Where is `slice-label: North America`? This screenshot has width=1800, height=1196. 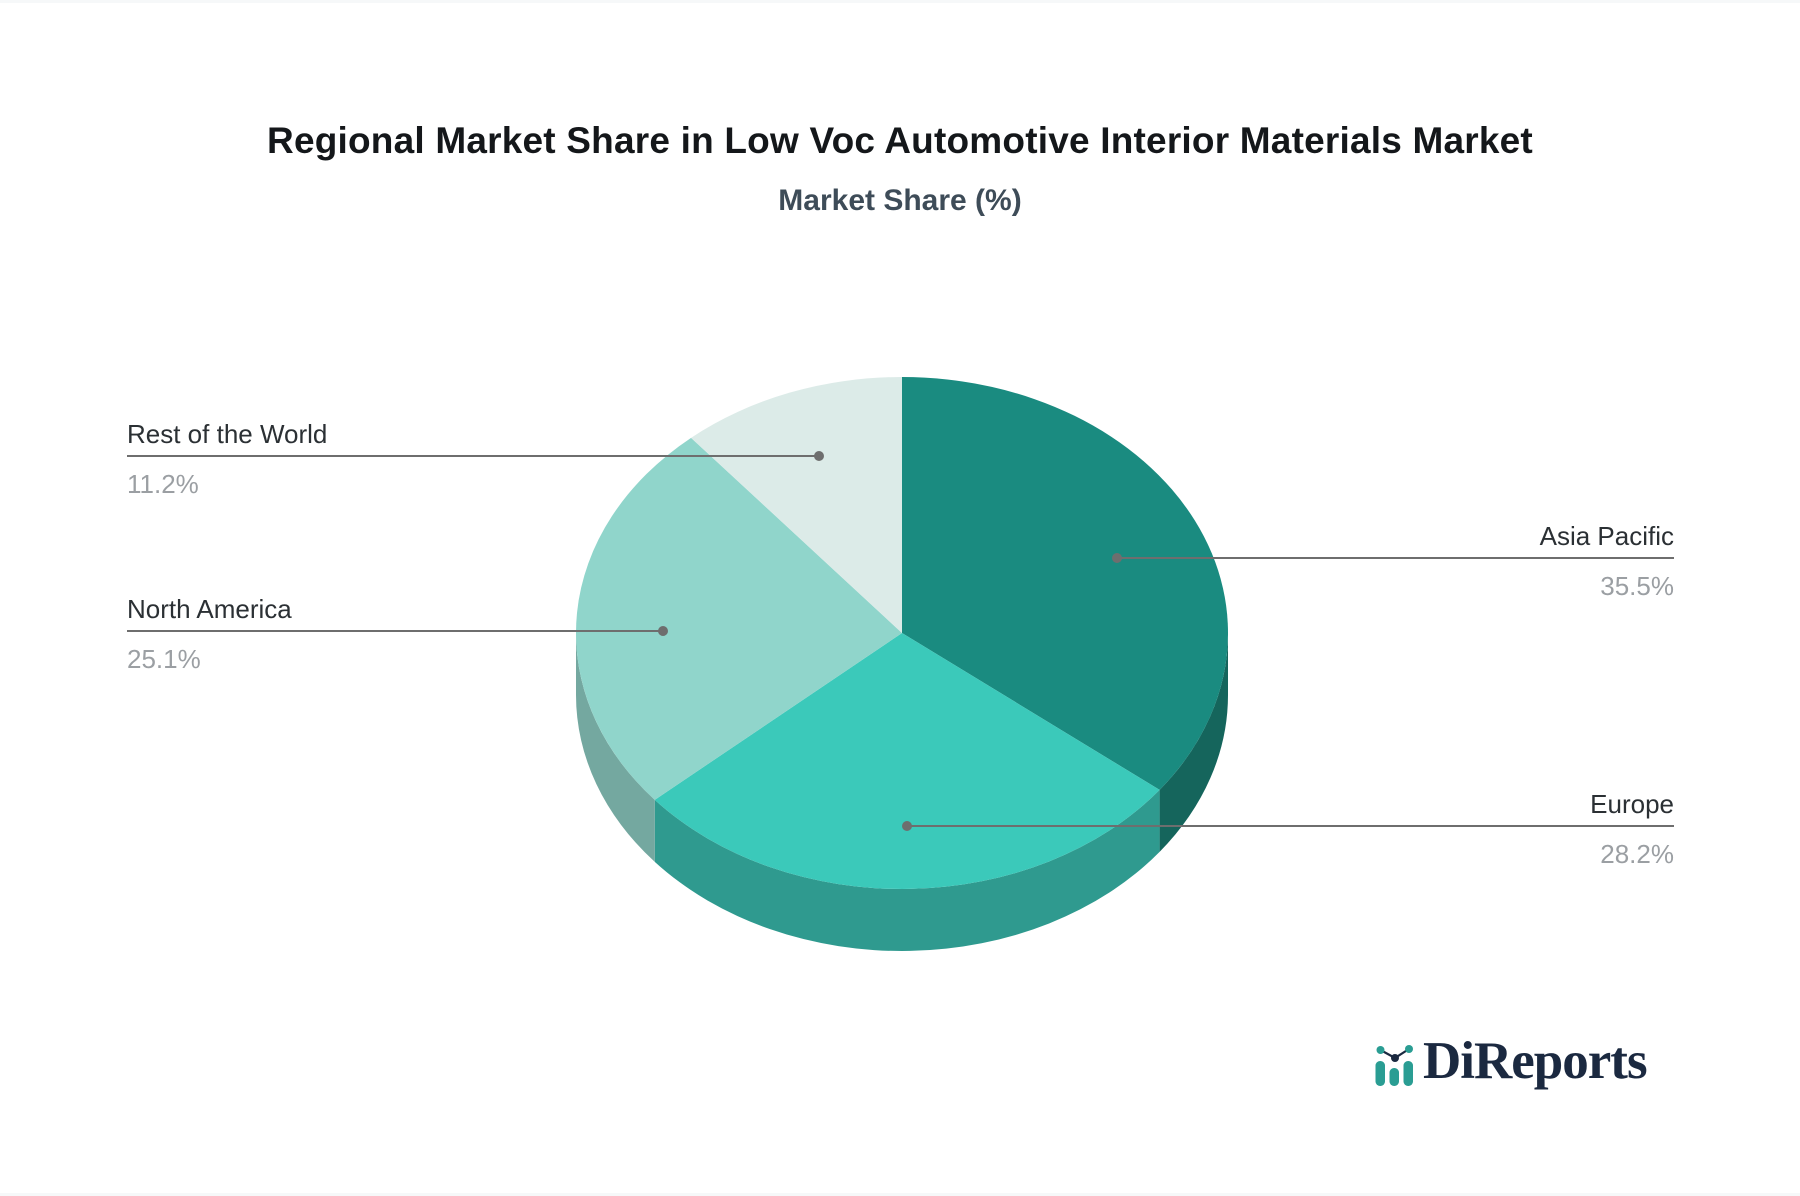
slice-label: North America is located at coordinates (209, 609).